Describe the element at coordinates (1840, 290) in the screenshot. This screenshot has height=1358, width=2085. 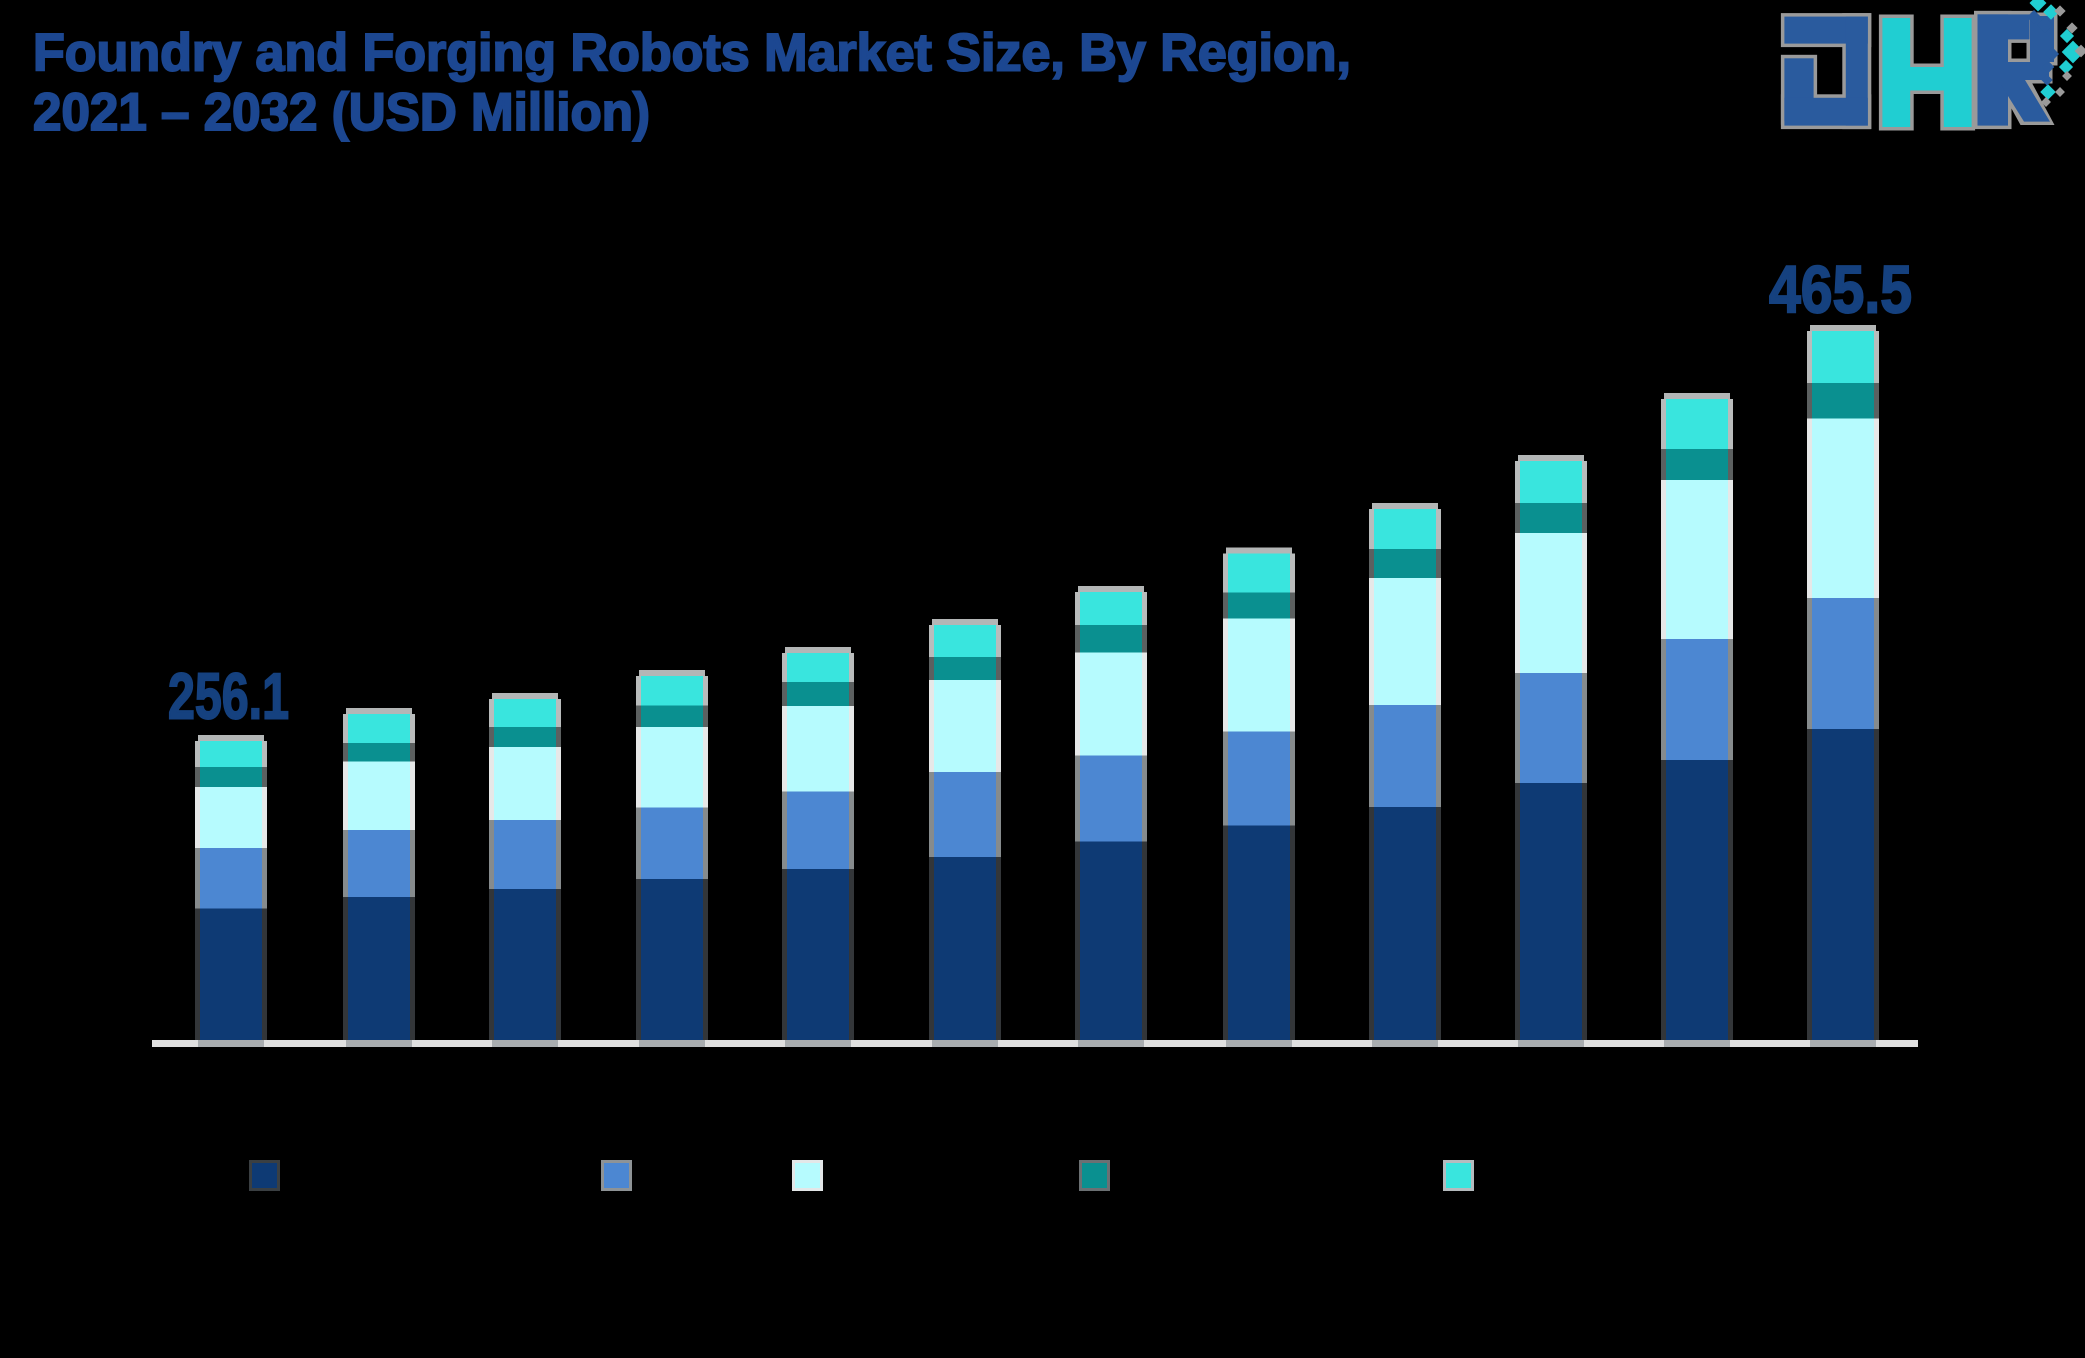
I see `svg-text: 465.5` at that location.